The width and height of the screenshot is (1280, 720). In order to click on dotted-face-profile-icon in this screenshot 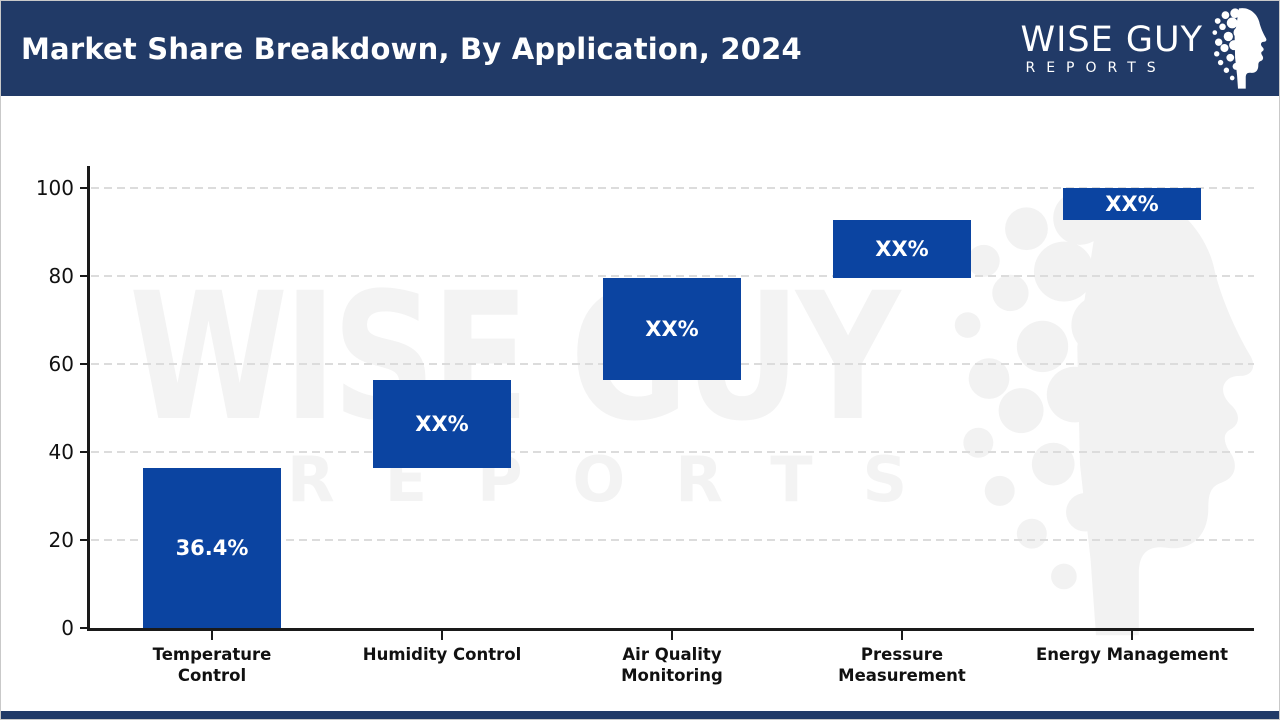, I will do `click(1239, 48)`.